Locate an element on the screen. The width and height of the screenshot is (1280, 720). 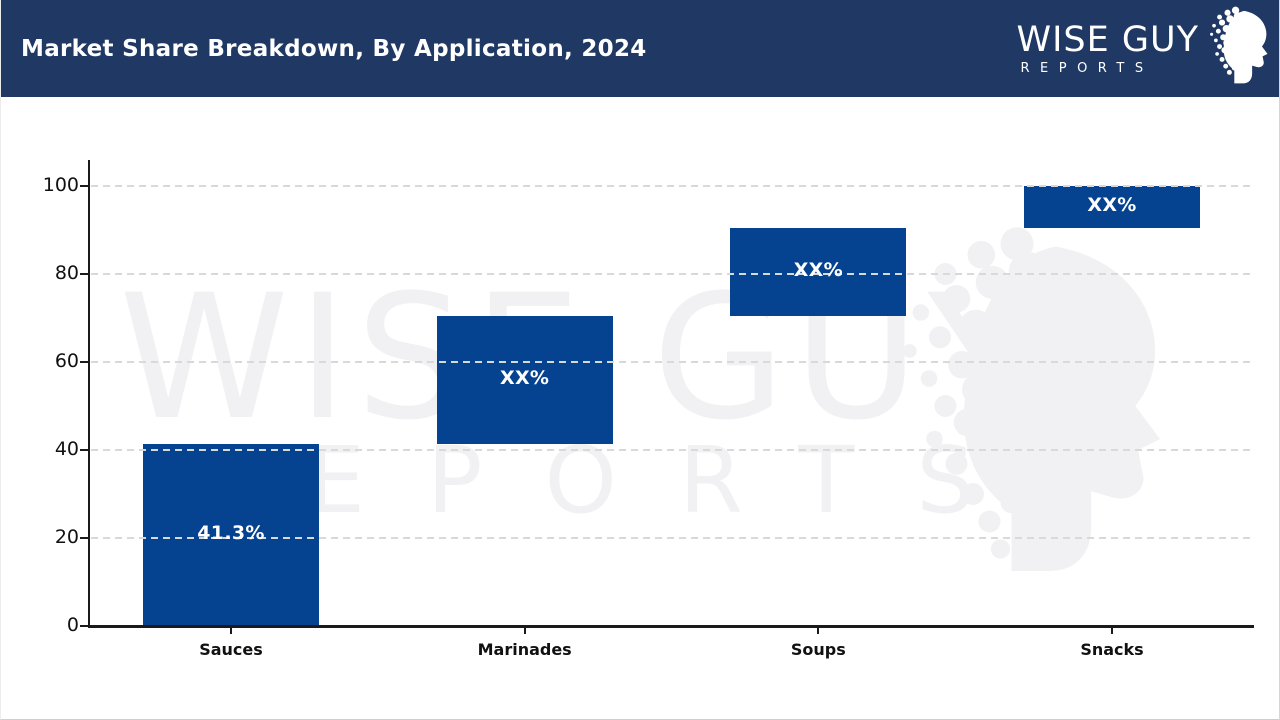
y-tick-label: 0 is located at coordinates (72, 625).